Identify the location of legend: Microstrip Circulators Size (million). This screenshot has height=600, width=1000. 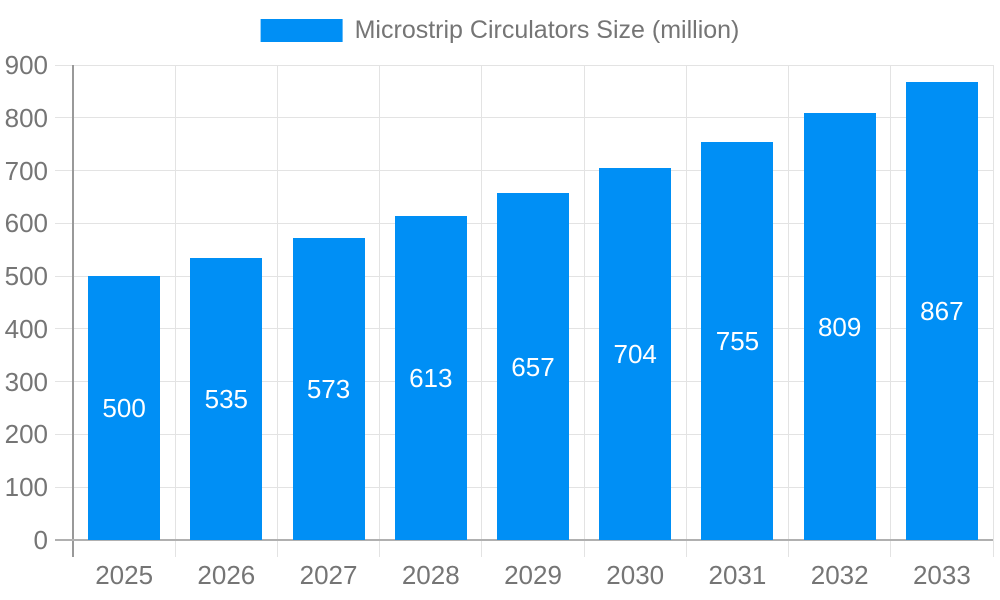
(500, 30).